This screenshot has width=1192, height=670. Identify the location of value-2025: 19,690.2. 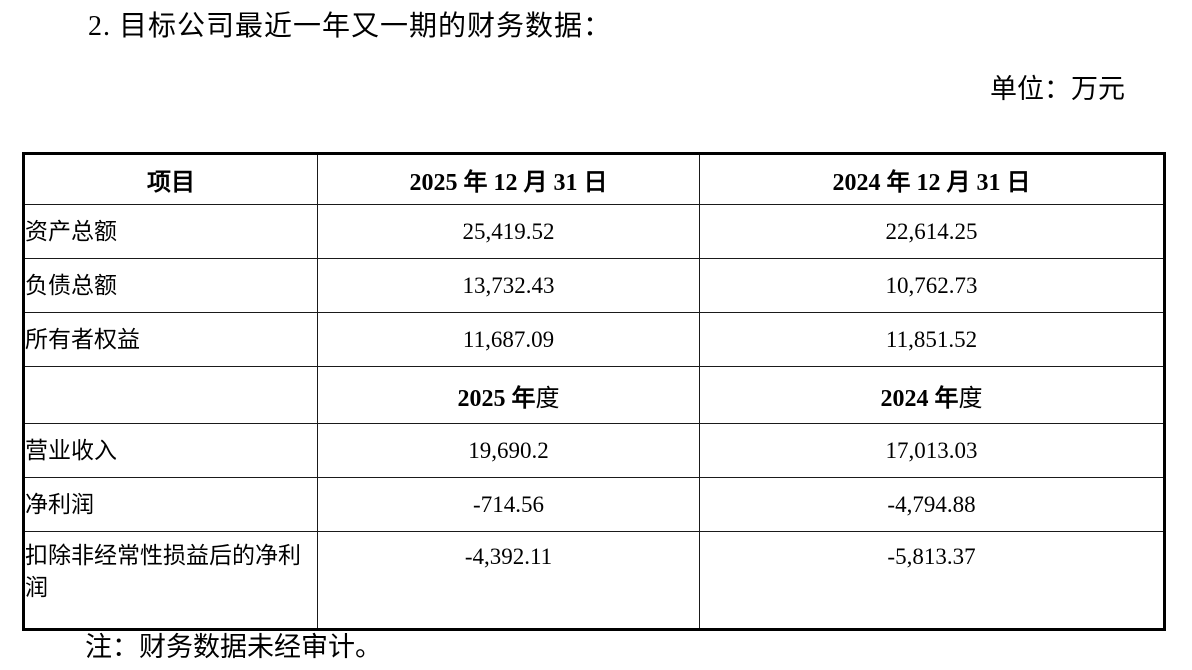
(508, 450).